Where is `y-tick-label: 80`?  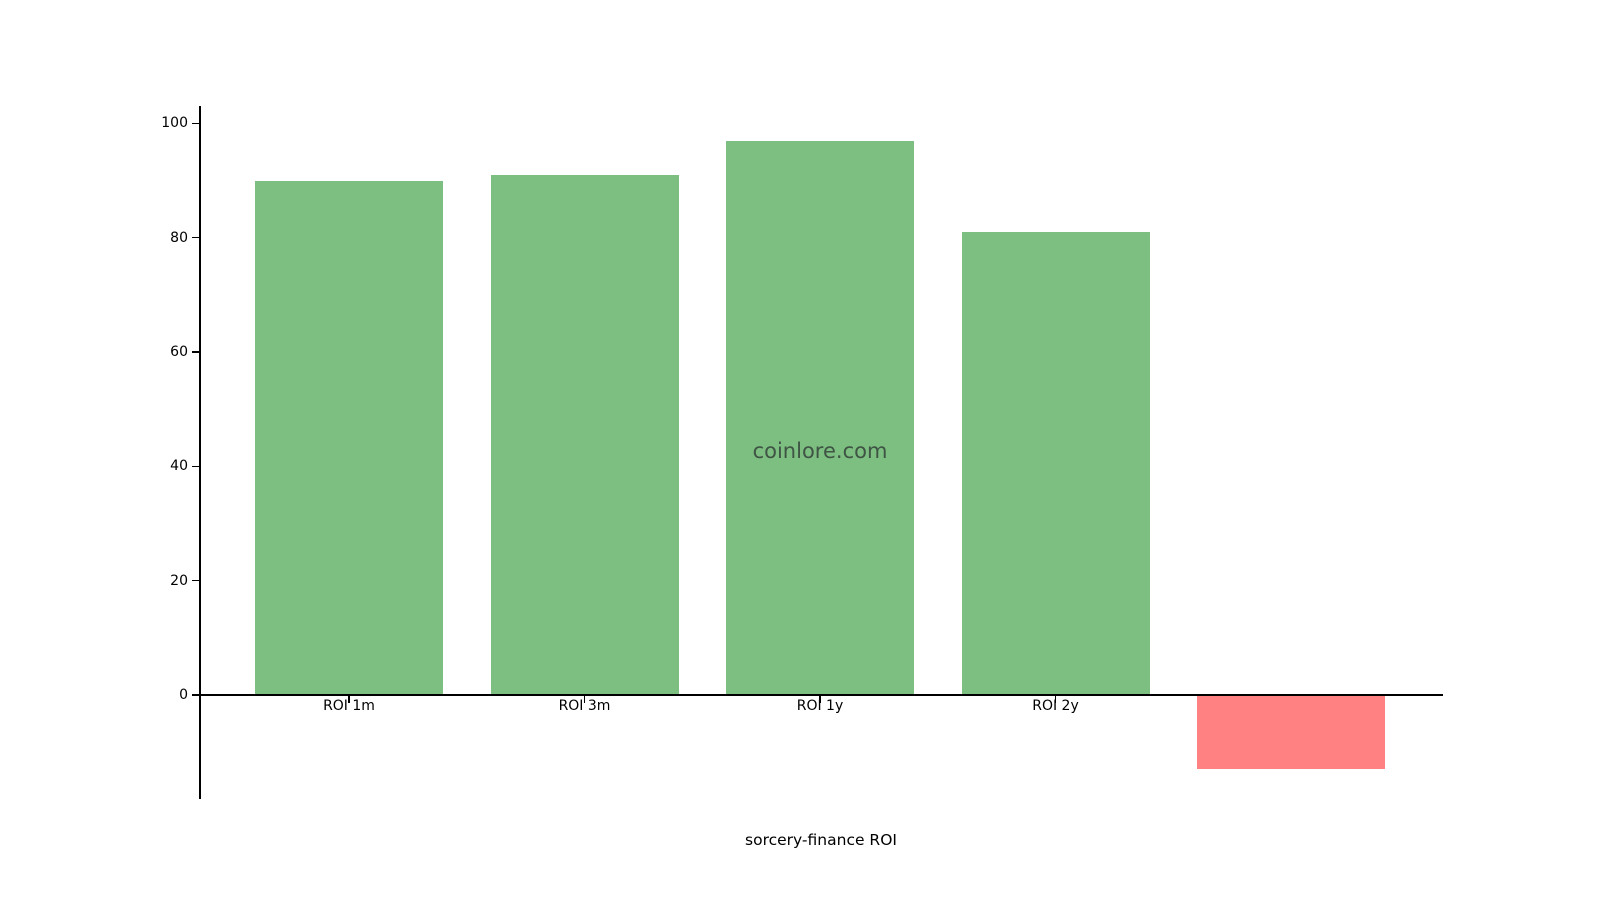
y-tick-label: 80 is located at coordinates (179, 237).